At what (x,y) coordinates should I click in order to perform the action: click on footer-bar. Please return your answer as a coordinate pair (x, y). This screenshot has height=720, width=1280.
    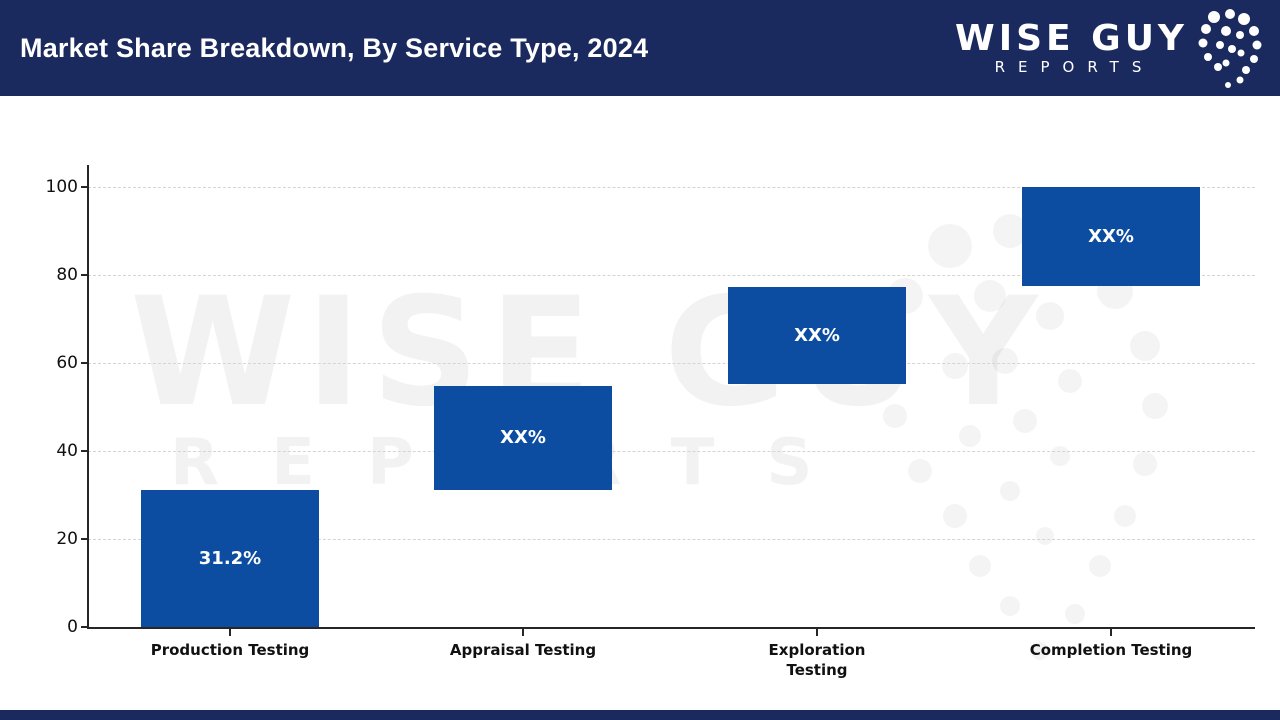
    Looking at the image, I should click on (640, 715).